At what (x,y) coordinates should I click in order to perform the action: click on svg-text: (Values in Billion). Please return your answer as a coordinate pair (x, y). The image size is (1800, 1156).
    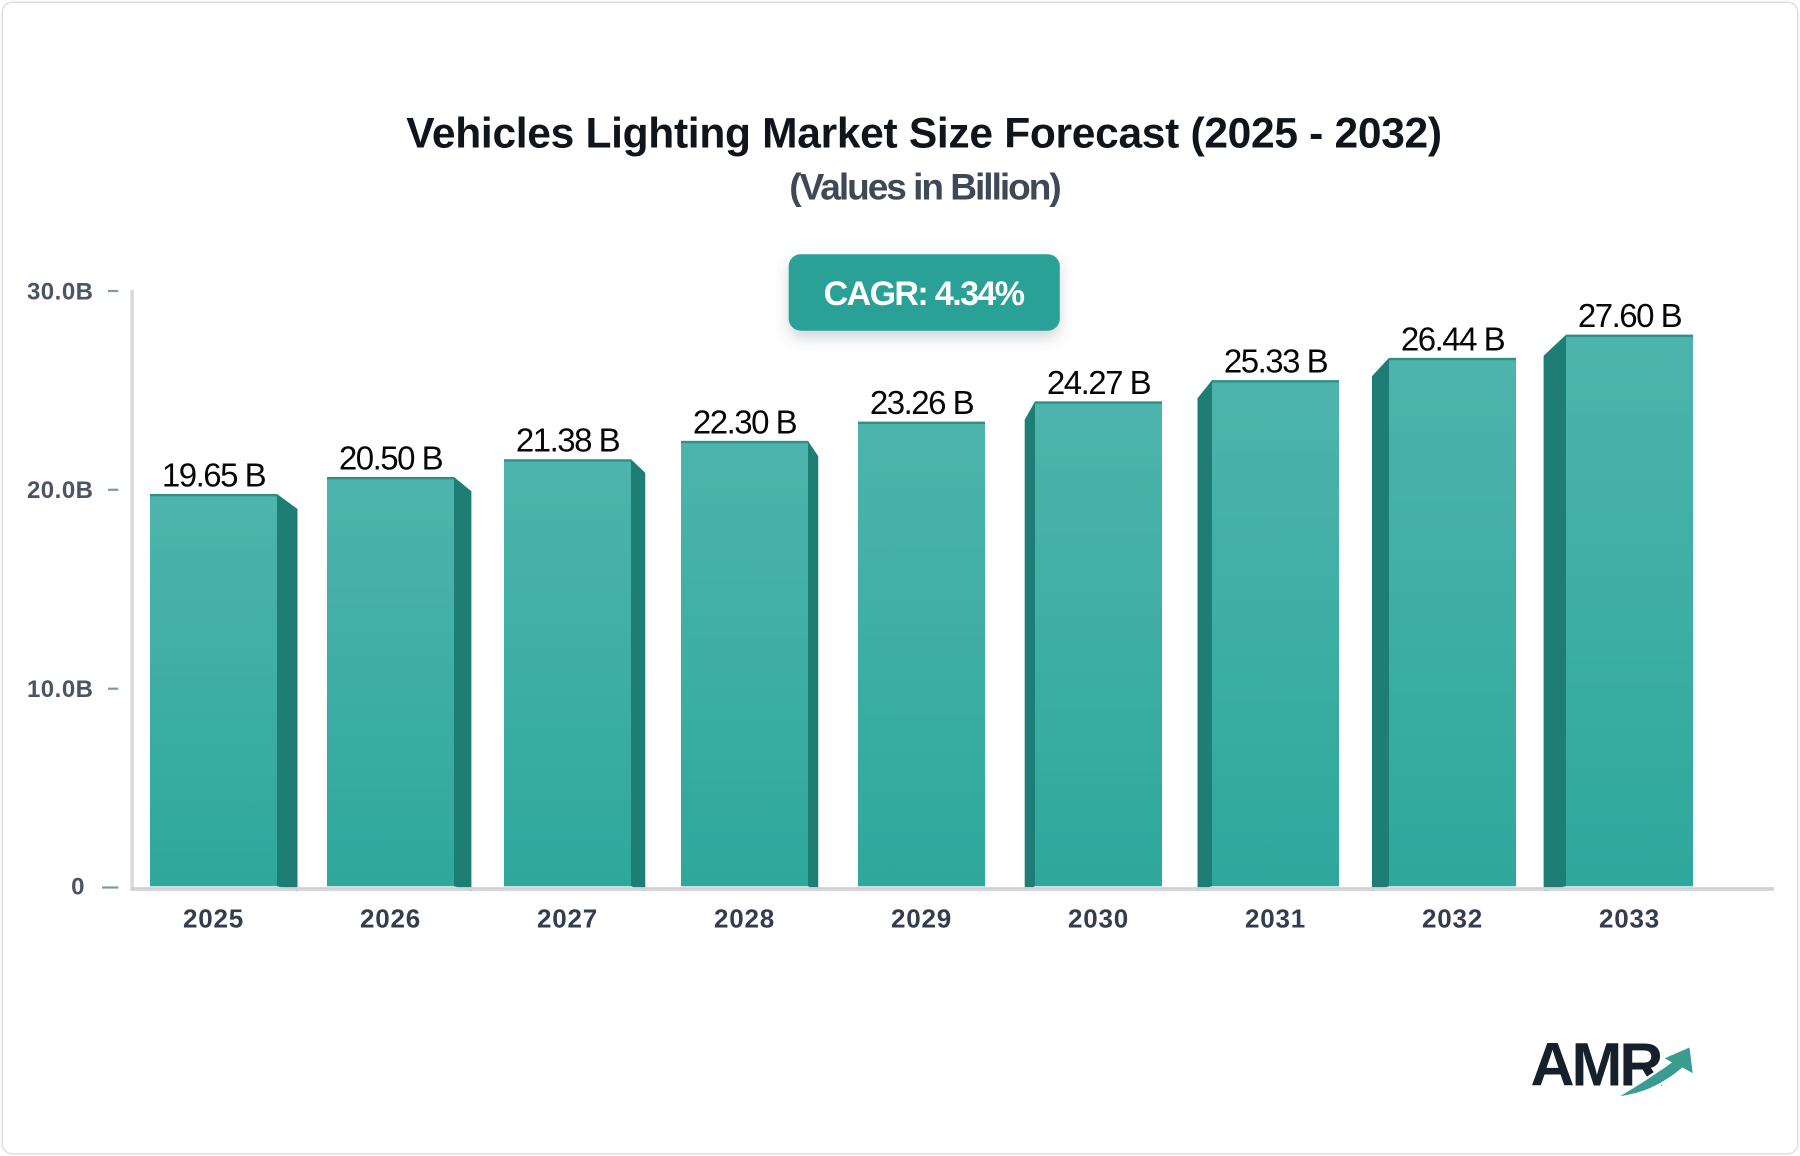
    Looking at the image, I should click on (924, 187).